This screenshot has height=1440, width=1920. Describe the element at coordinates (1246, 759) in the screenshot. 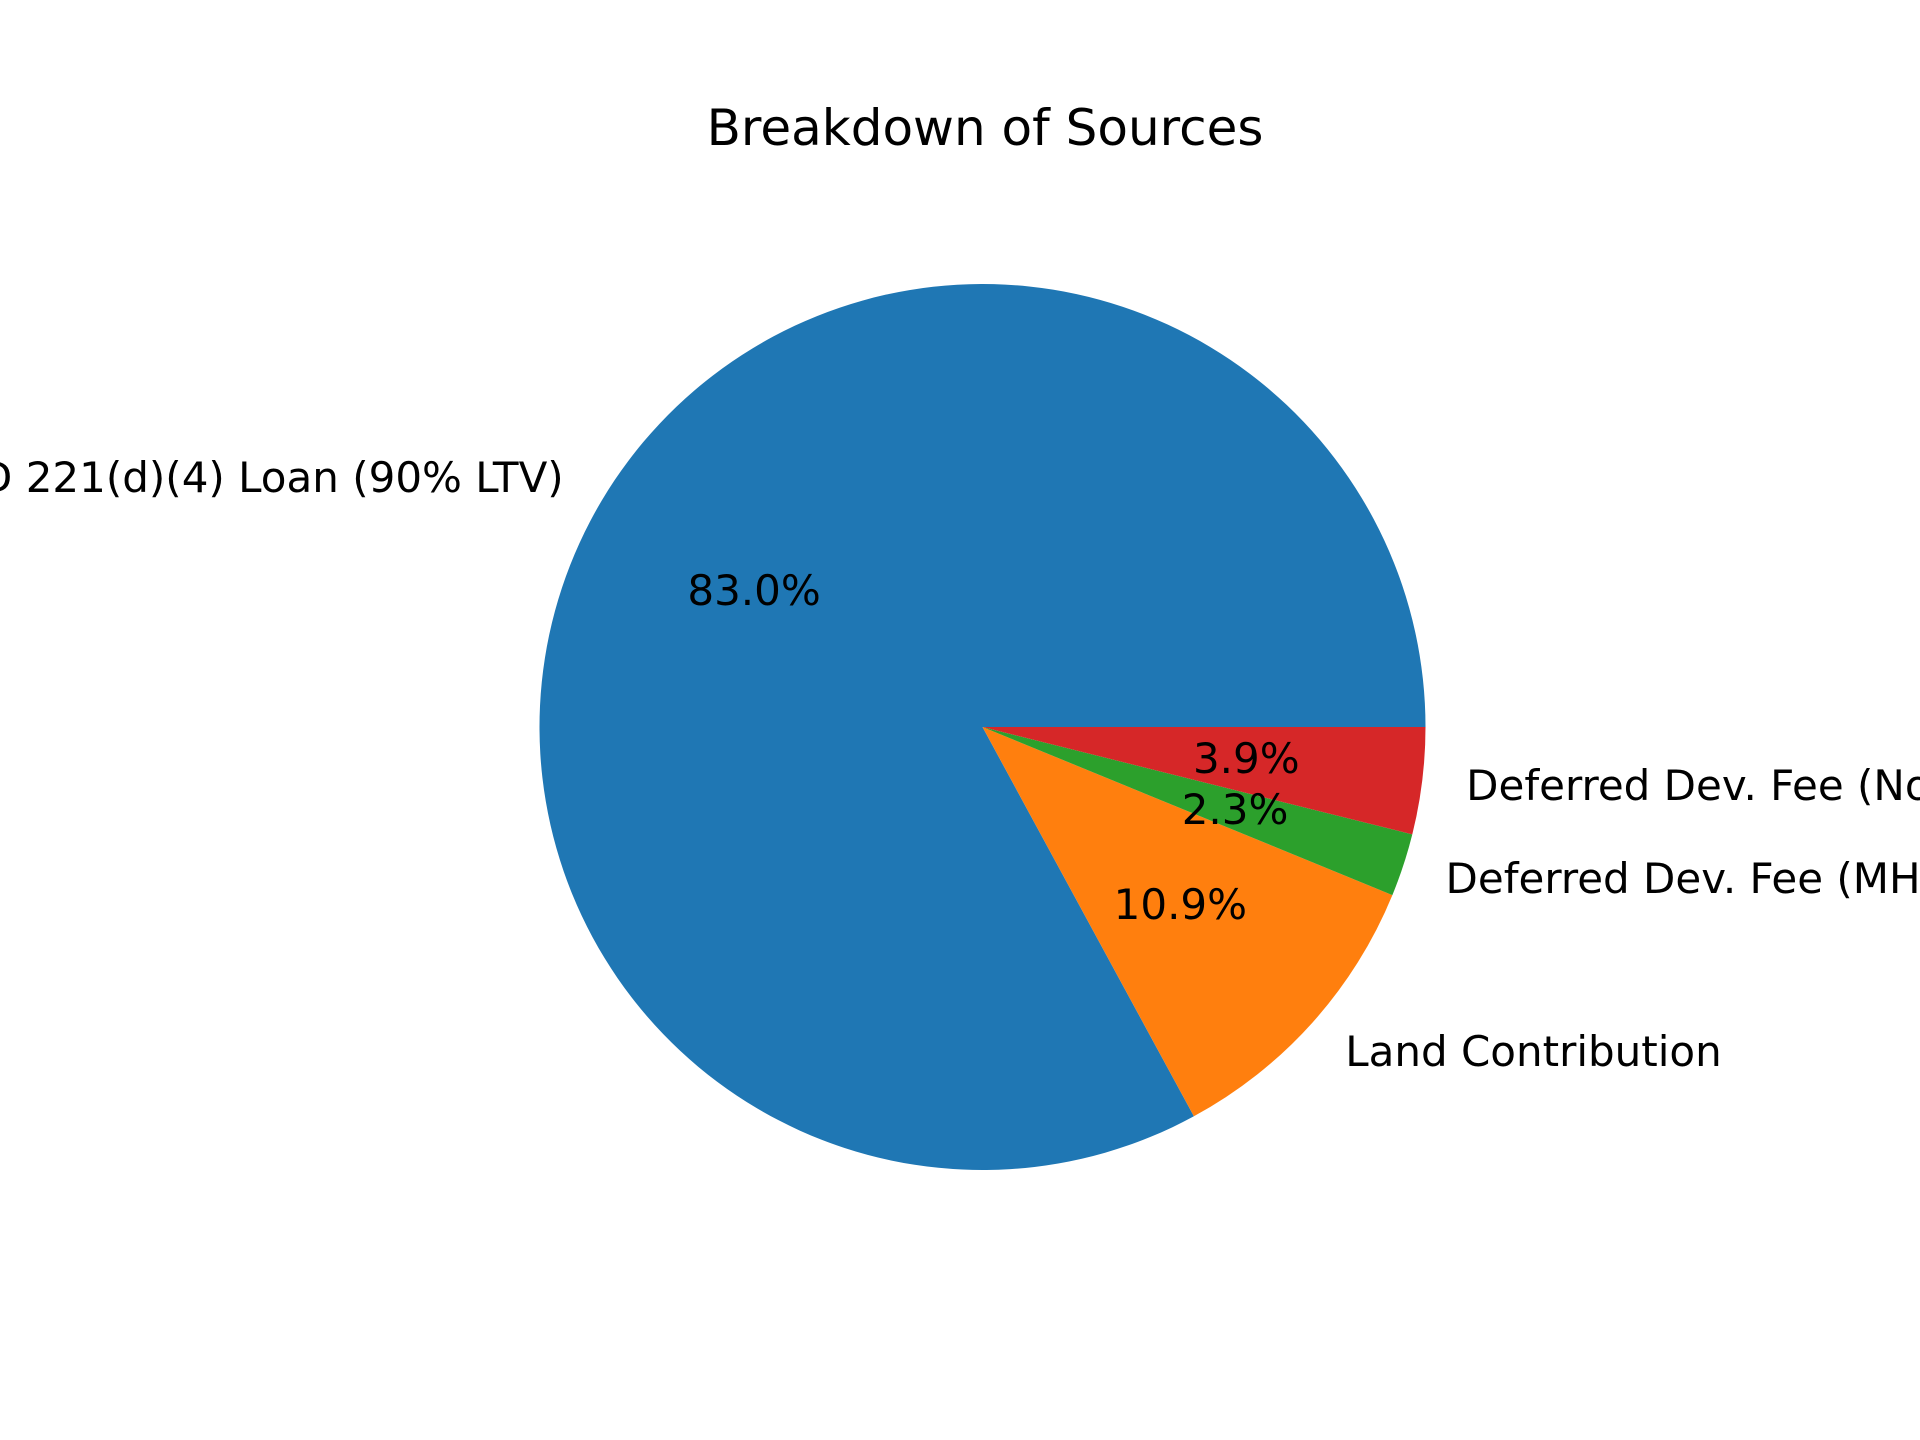

I see `slice-pct-label: 3.9%` at that location.